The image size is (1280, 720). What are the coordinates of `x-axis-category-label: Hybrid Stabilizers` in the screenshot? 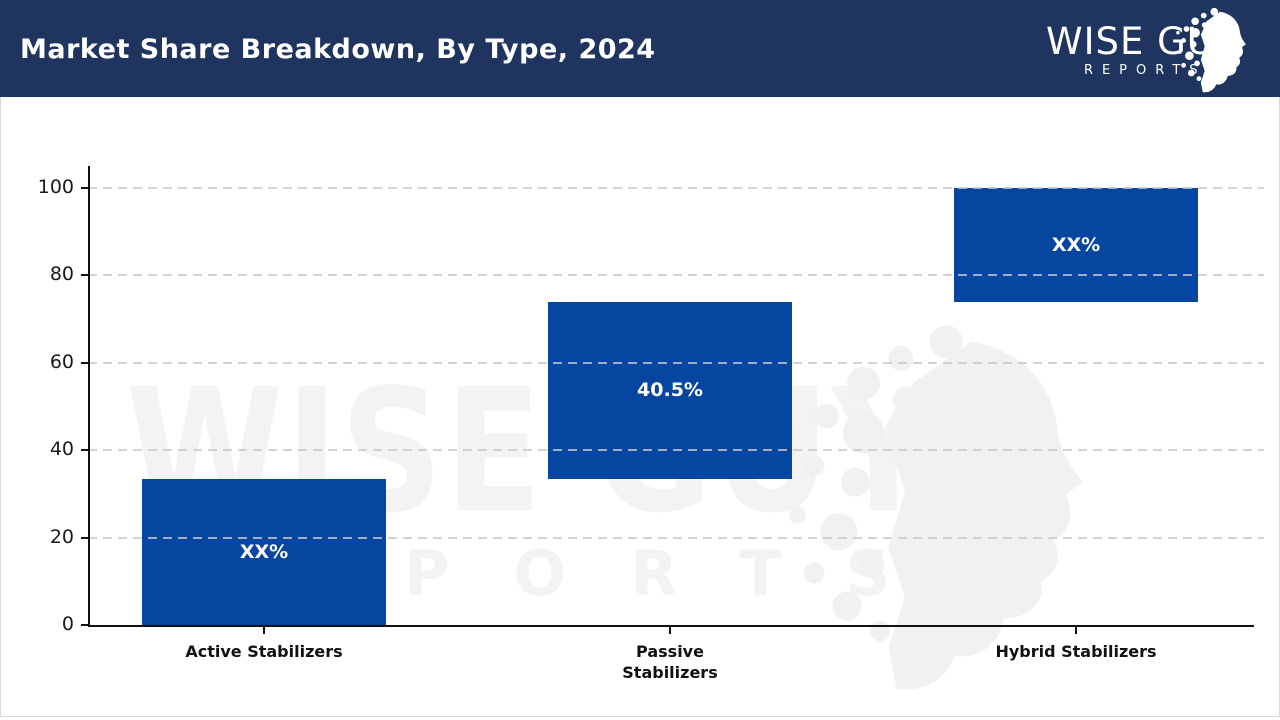 It's located at (1076, 651).